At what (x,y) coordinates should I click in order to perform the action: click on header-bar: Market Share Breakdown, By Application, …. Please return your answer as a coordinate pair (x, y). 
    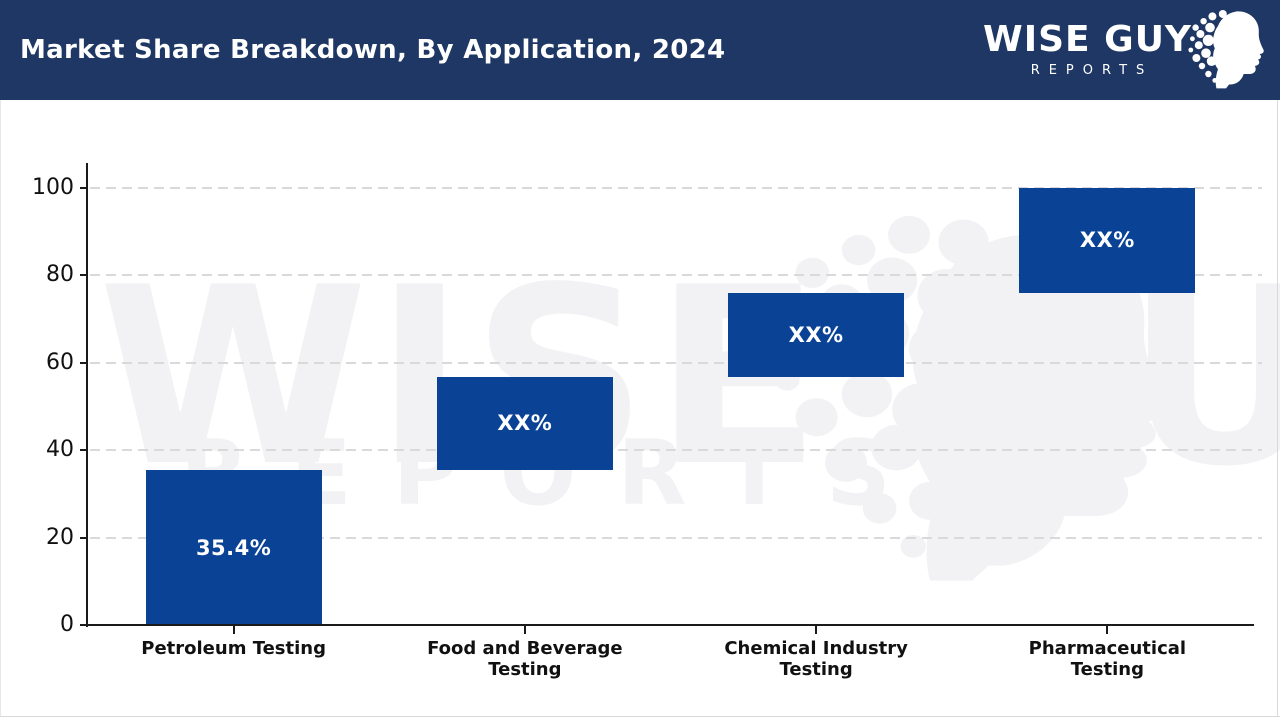
    Looking at the image, I should click on (640, 50).